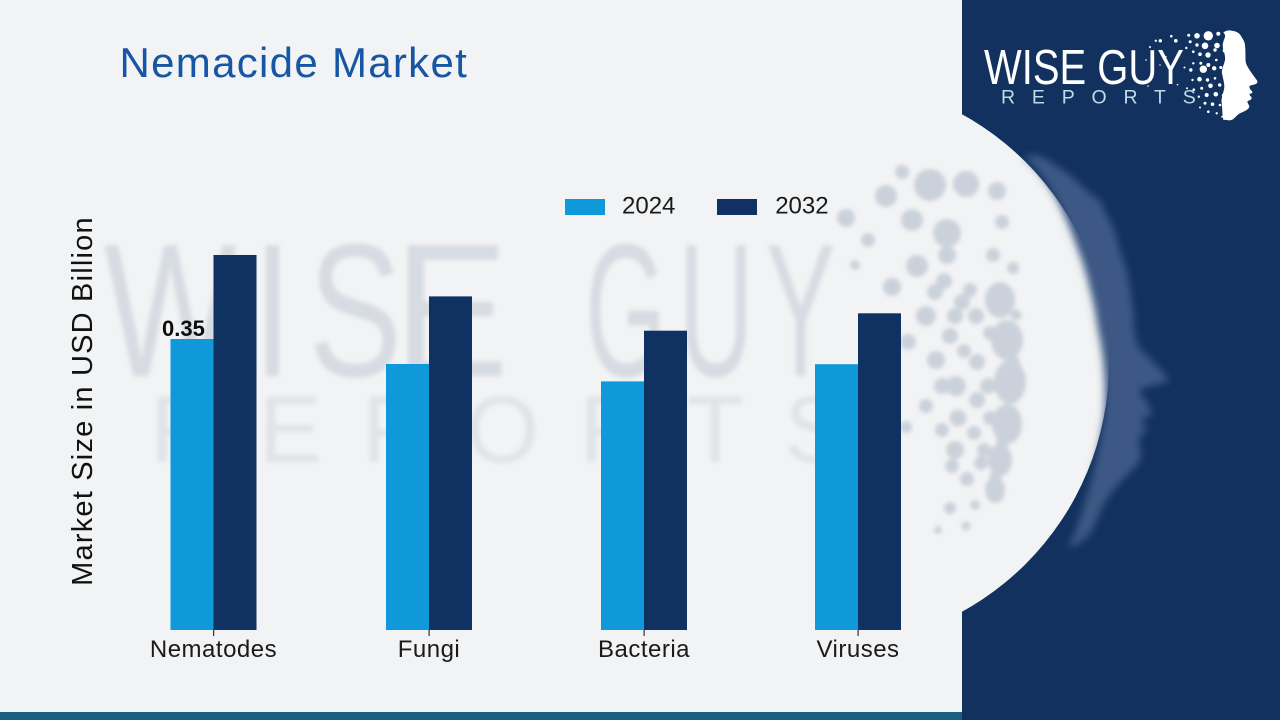 The width and height of the screenshot is (1280, 720). I want to click on svg-text: Fungi, so click(429, 649).